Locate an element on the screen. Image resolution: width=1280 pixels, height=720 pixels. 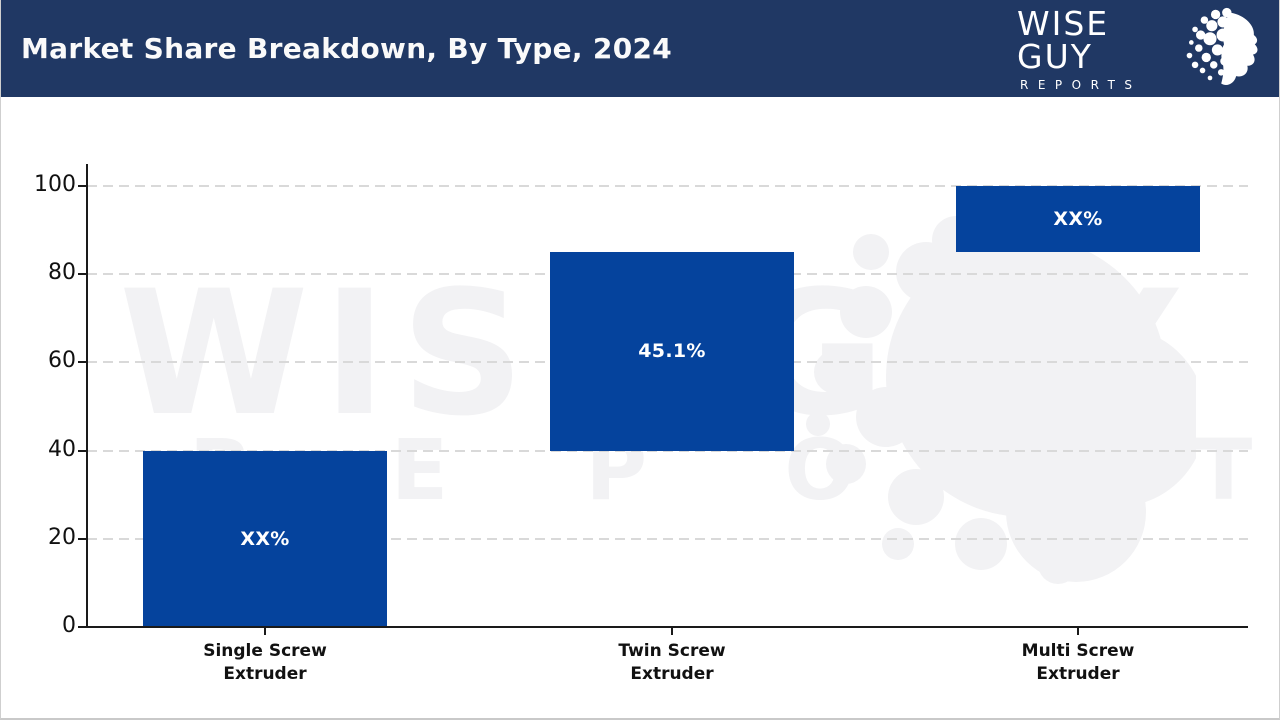
logo-head-icon is located at coordinates (1222, 46).